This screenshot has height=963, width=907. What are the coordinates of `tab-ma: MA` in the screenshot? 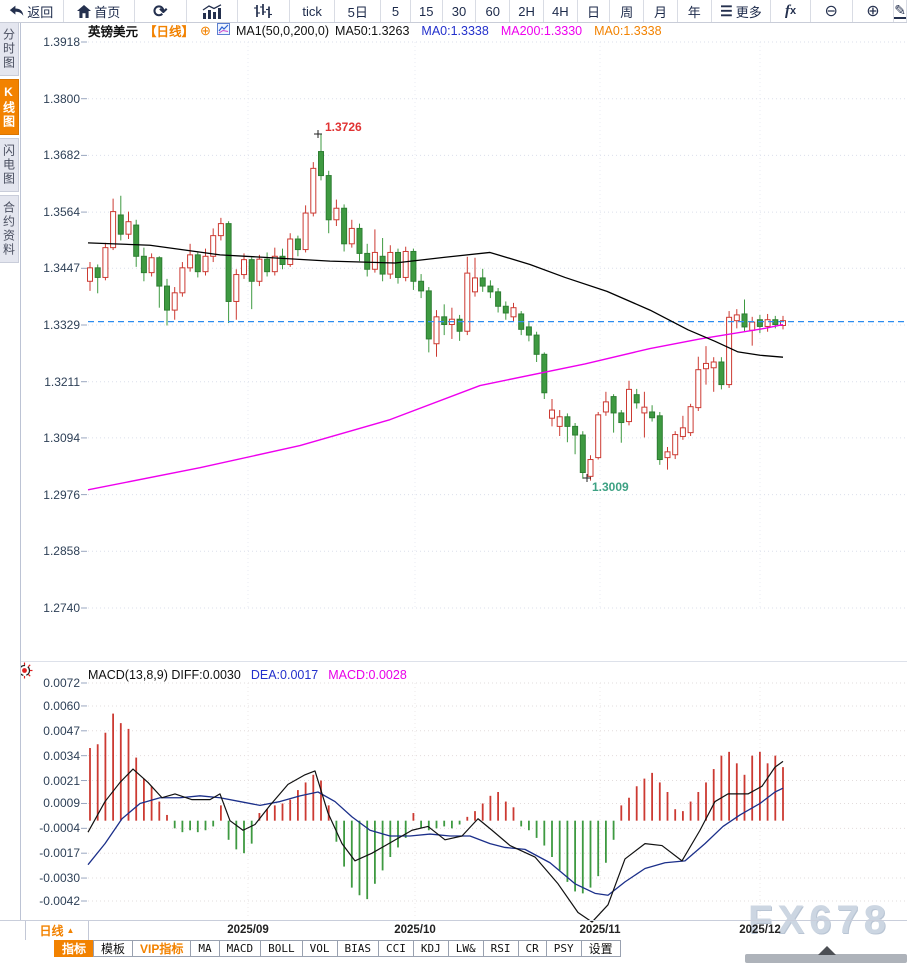 It's located at (205, 948).